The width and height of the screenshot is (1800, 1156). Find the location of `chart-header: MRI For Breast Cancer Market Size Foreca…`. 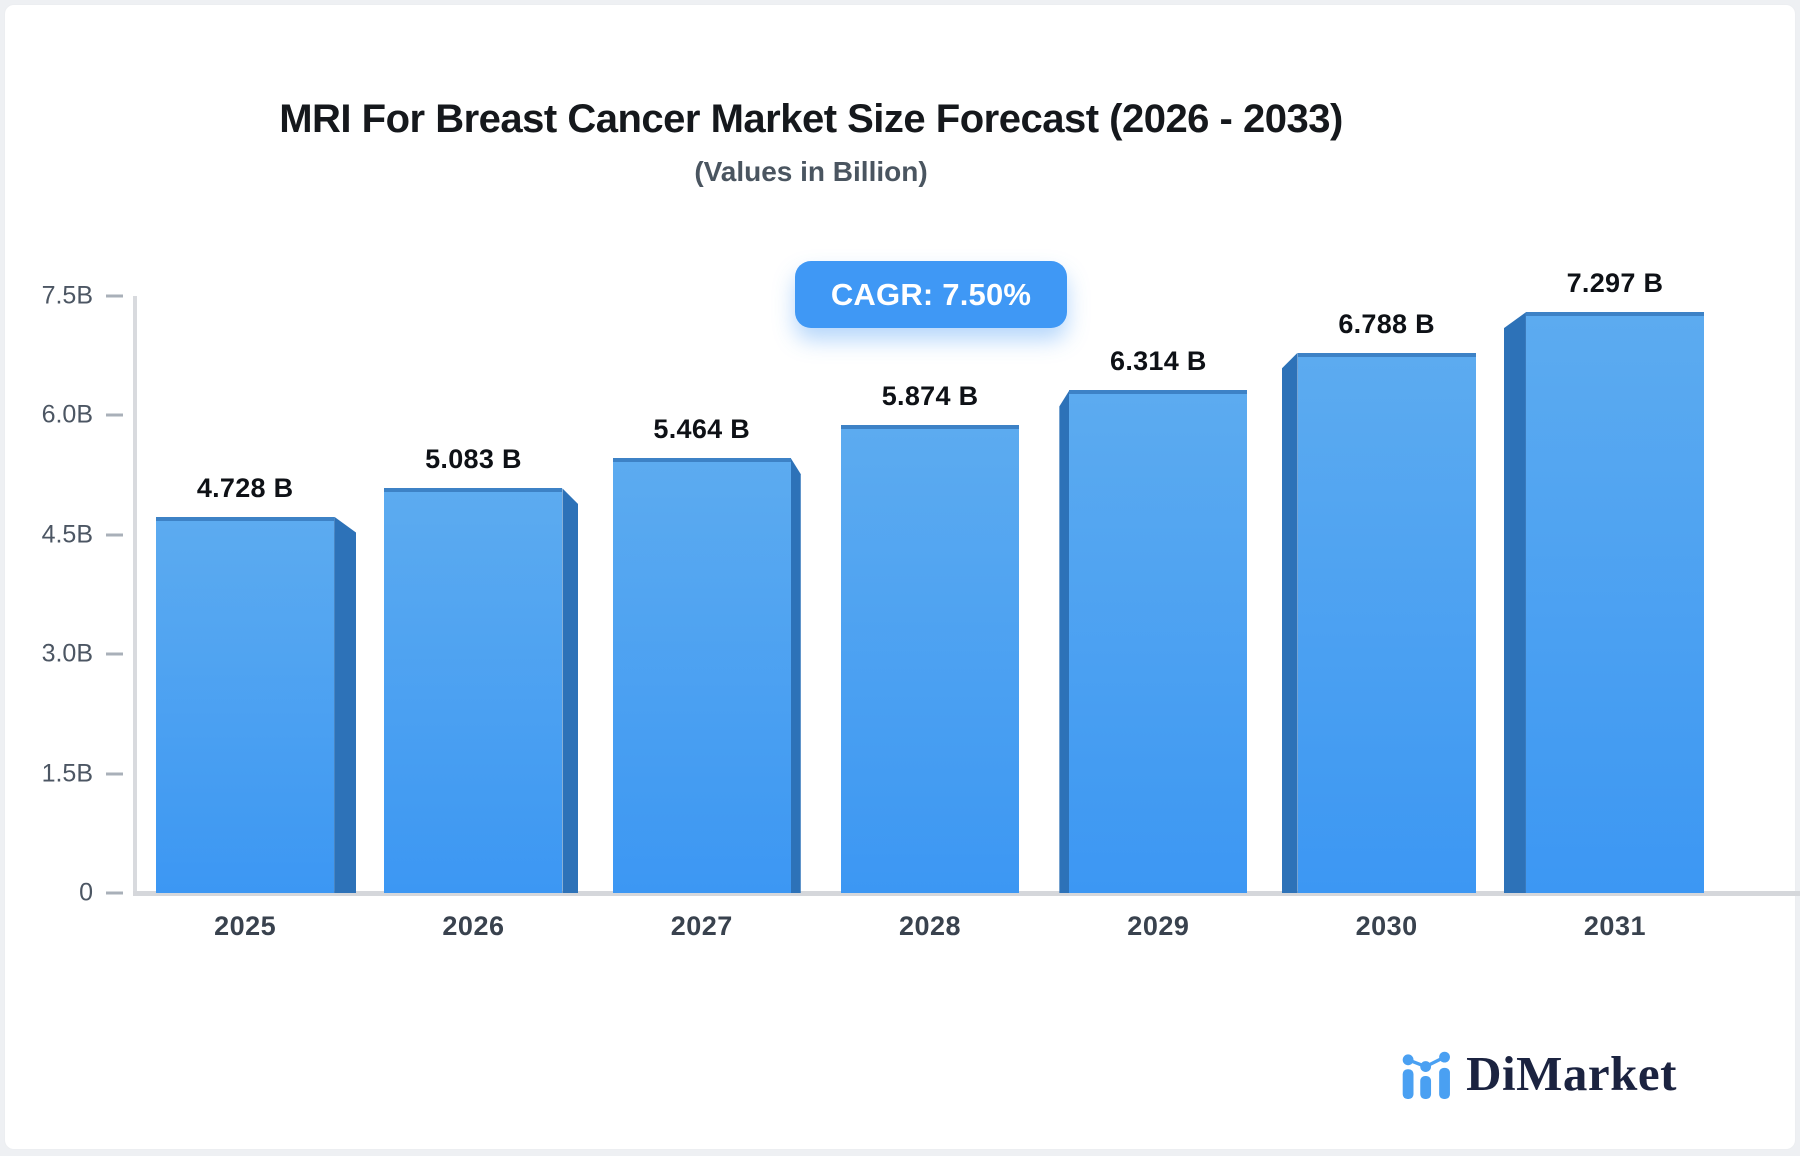

chart-header: MRI For Breast Cancer Market Size Foreca… is located at coordinates (811, 96).